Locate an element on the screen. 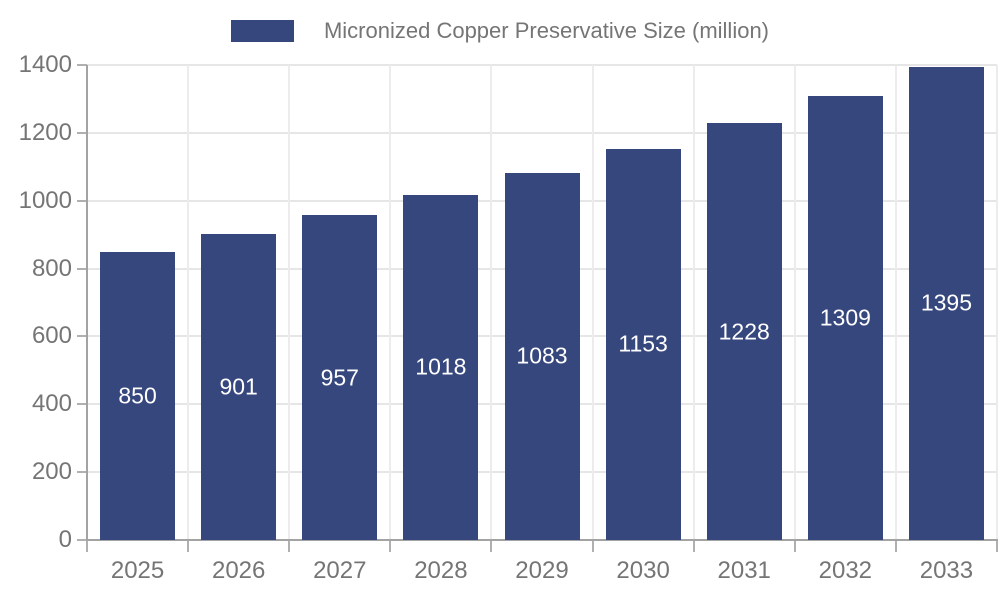 The width and height of the screenshot is (1000, 600). bar-value-label: 1395 is located at coordinates (946, 302).